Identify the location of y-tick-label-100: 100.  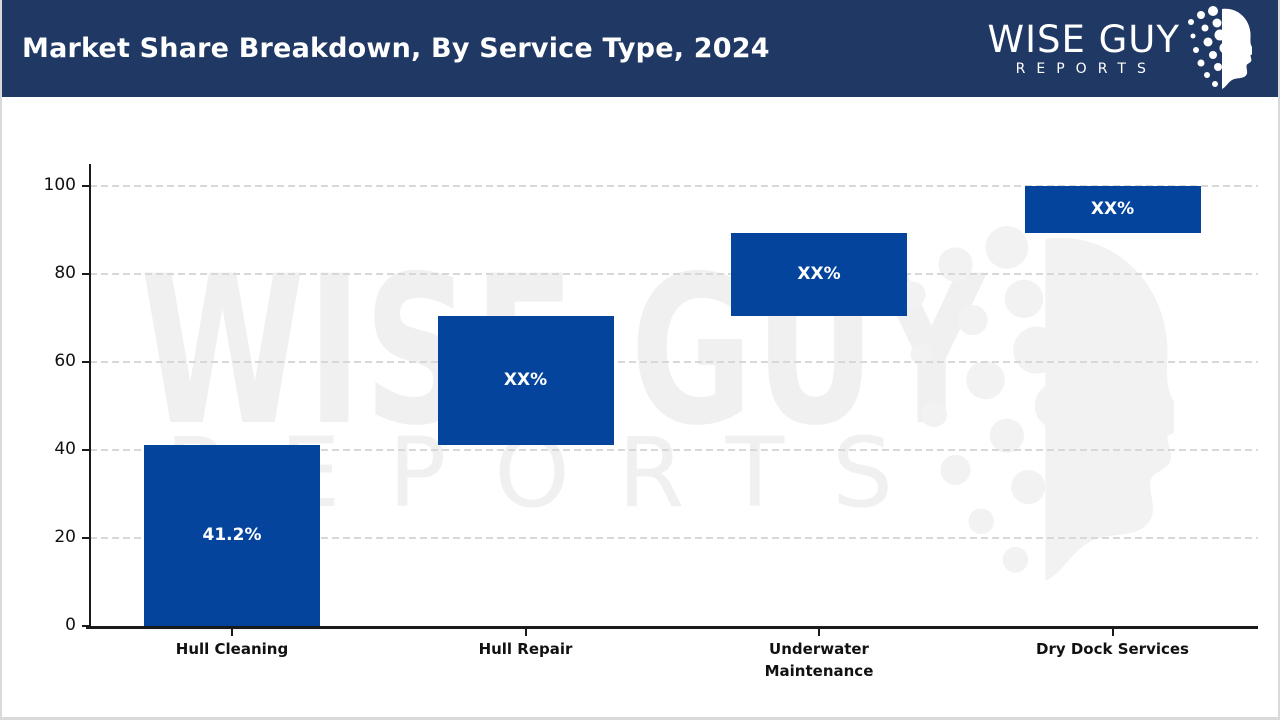
(59, 185).